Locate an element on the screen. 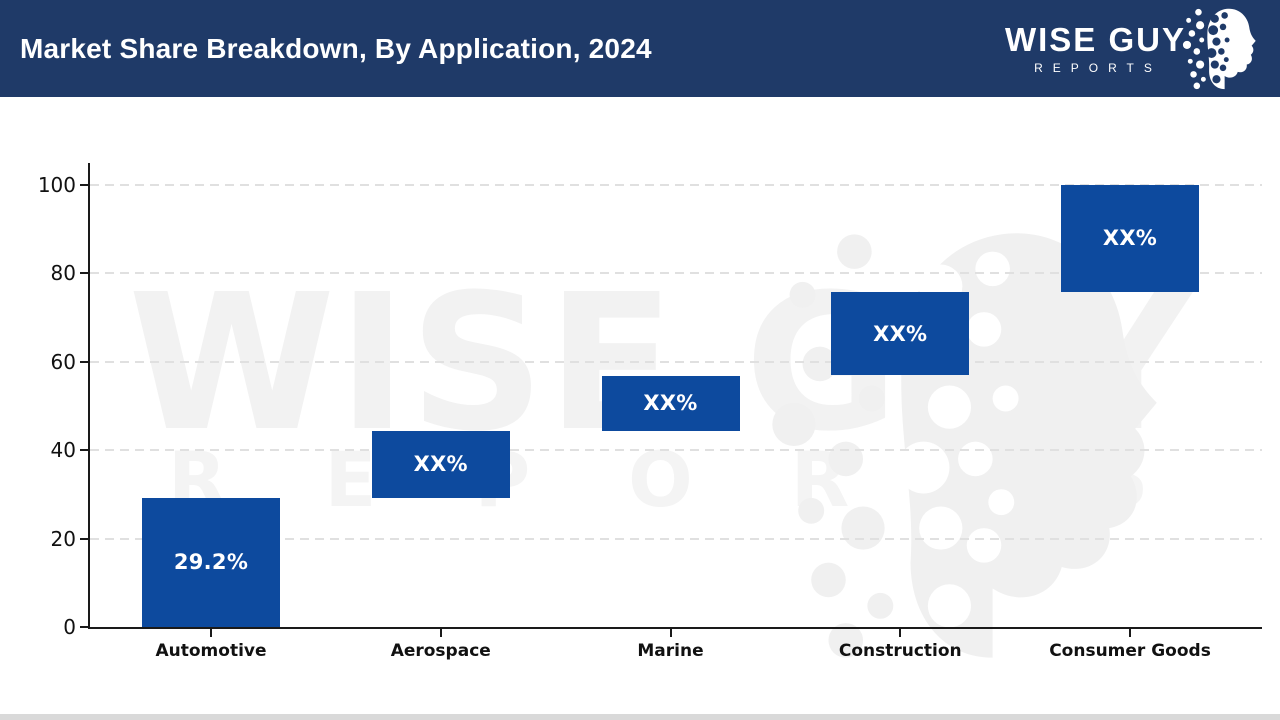 The image size is (1280, 720). bar-aerospace: XX% is located at coordinates (440, 464).